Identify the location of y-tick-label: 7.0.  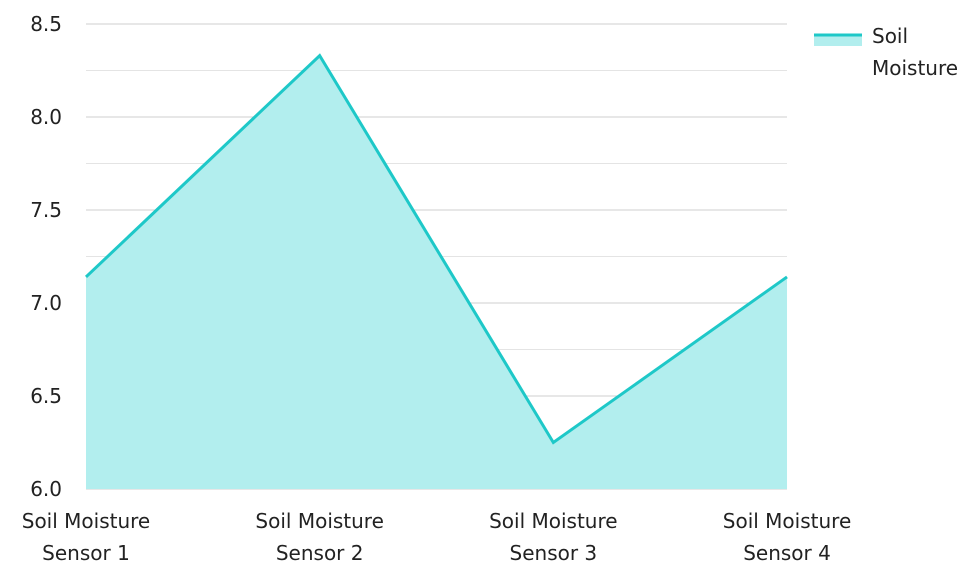
(46, 303).